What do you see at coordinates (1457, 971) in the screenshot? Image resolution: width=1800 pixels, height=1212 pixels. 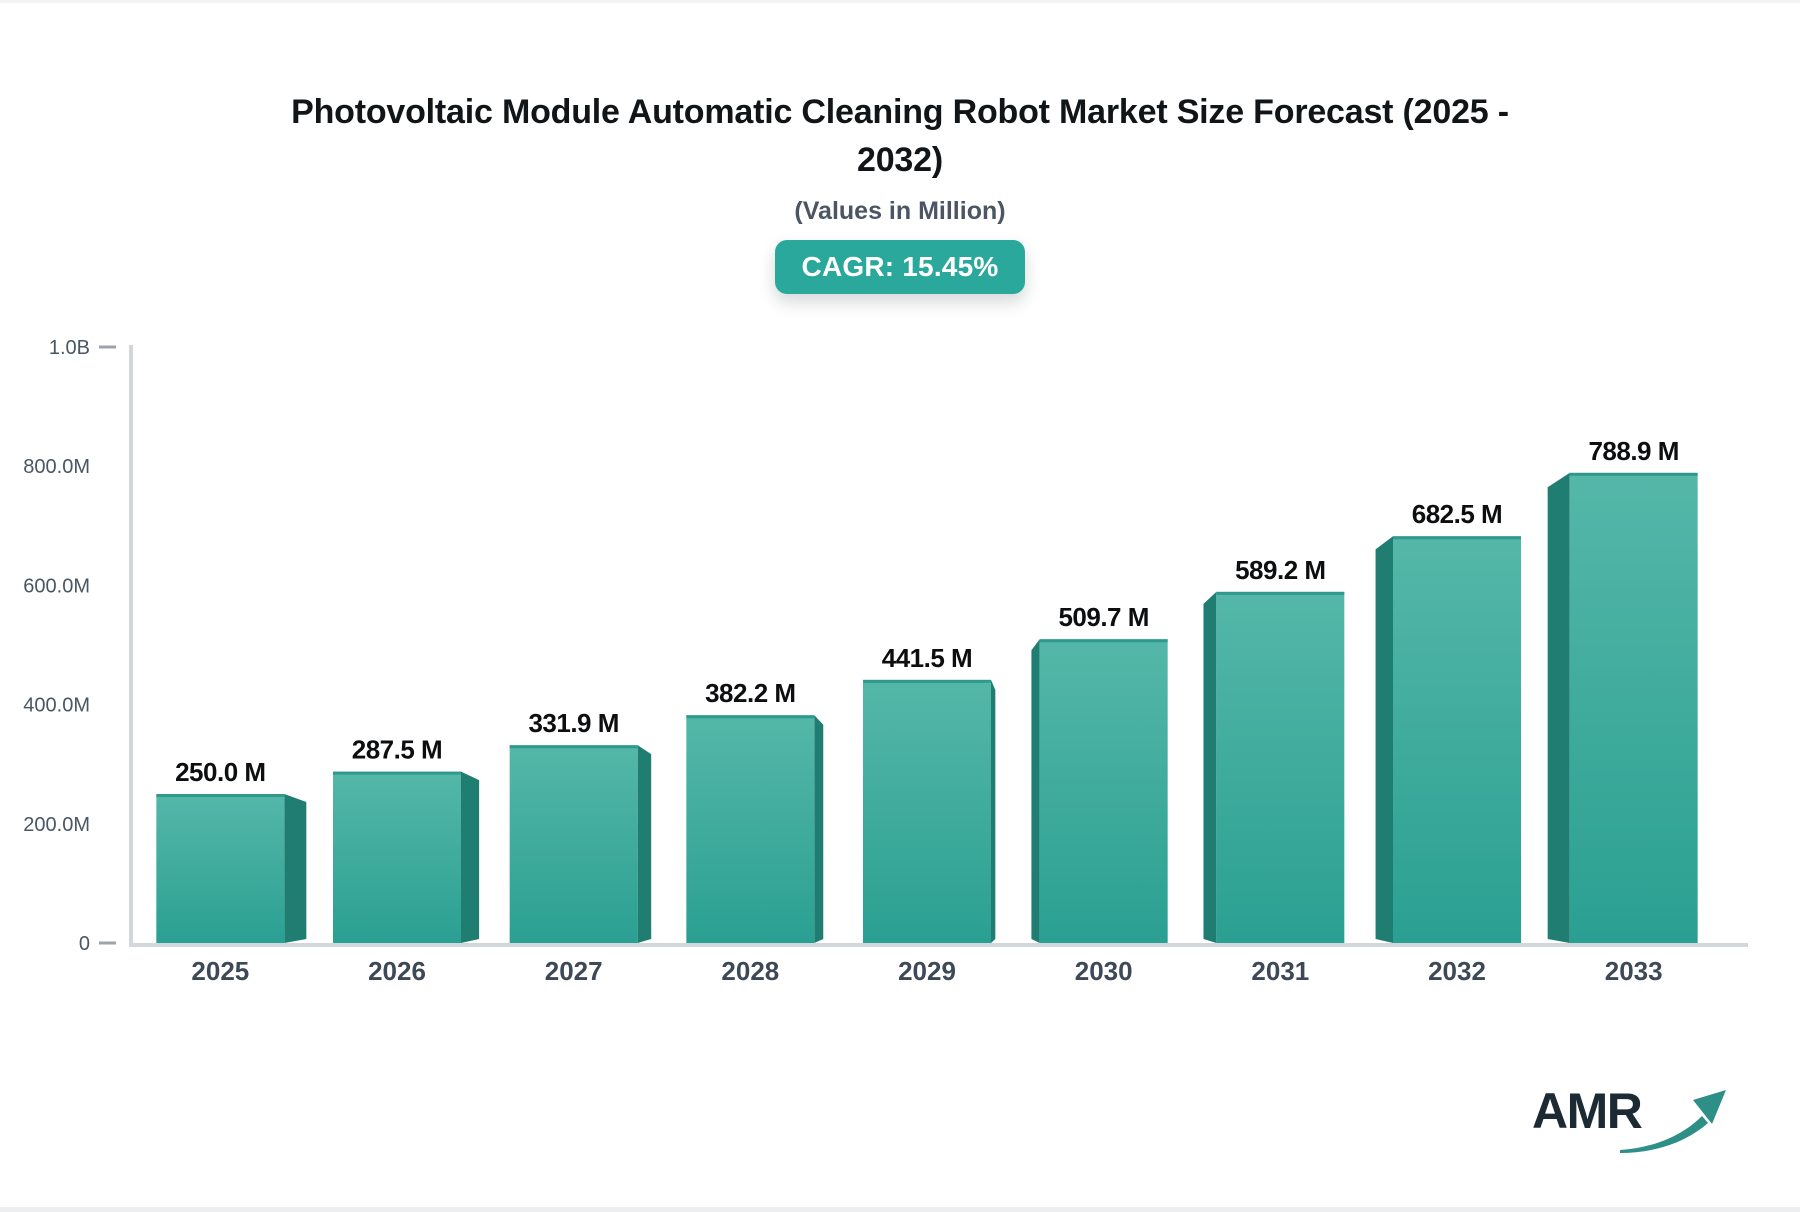 I see `x-axis-label: 2032` at bounding box center [1457, 971].